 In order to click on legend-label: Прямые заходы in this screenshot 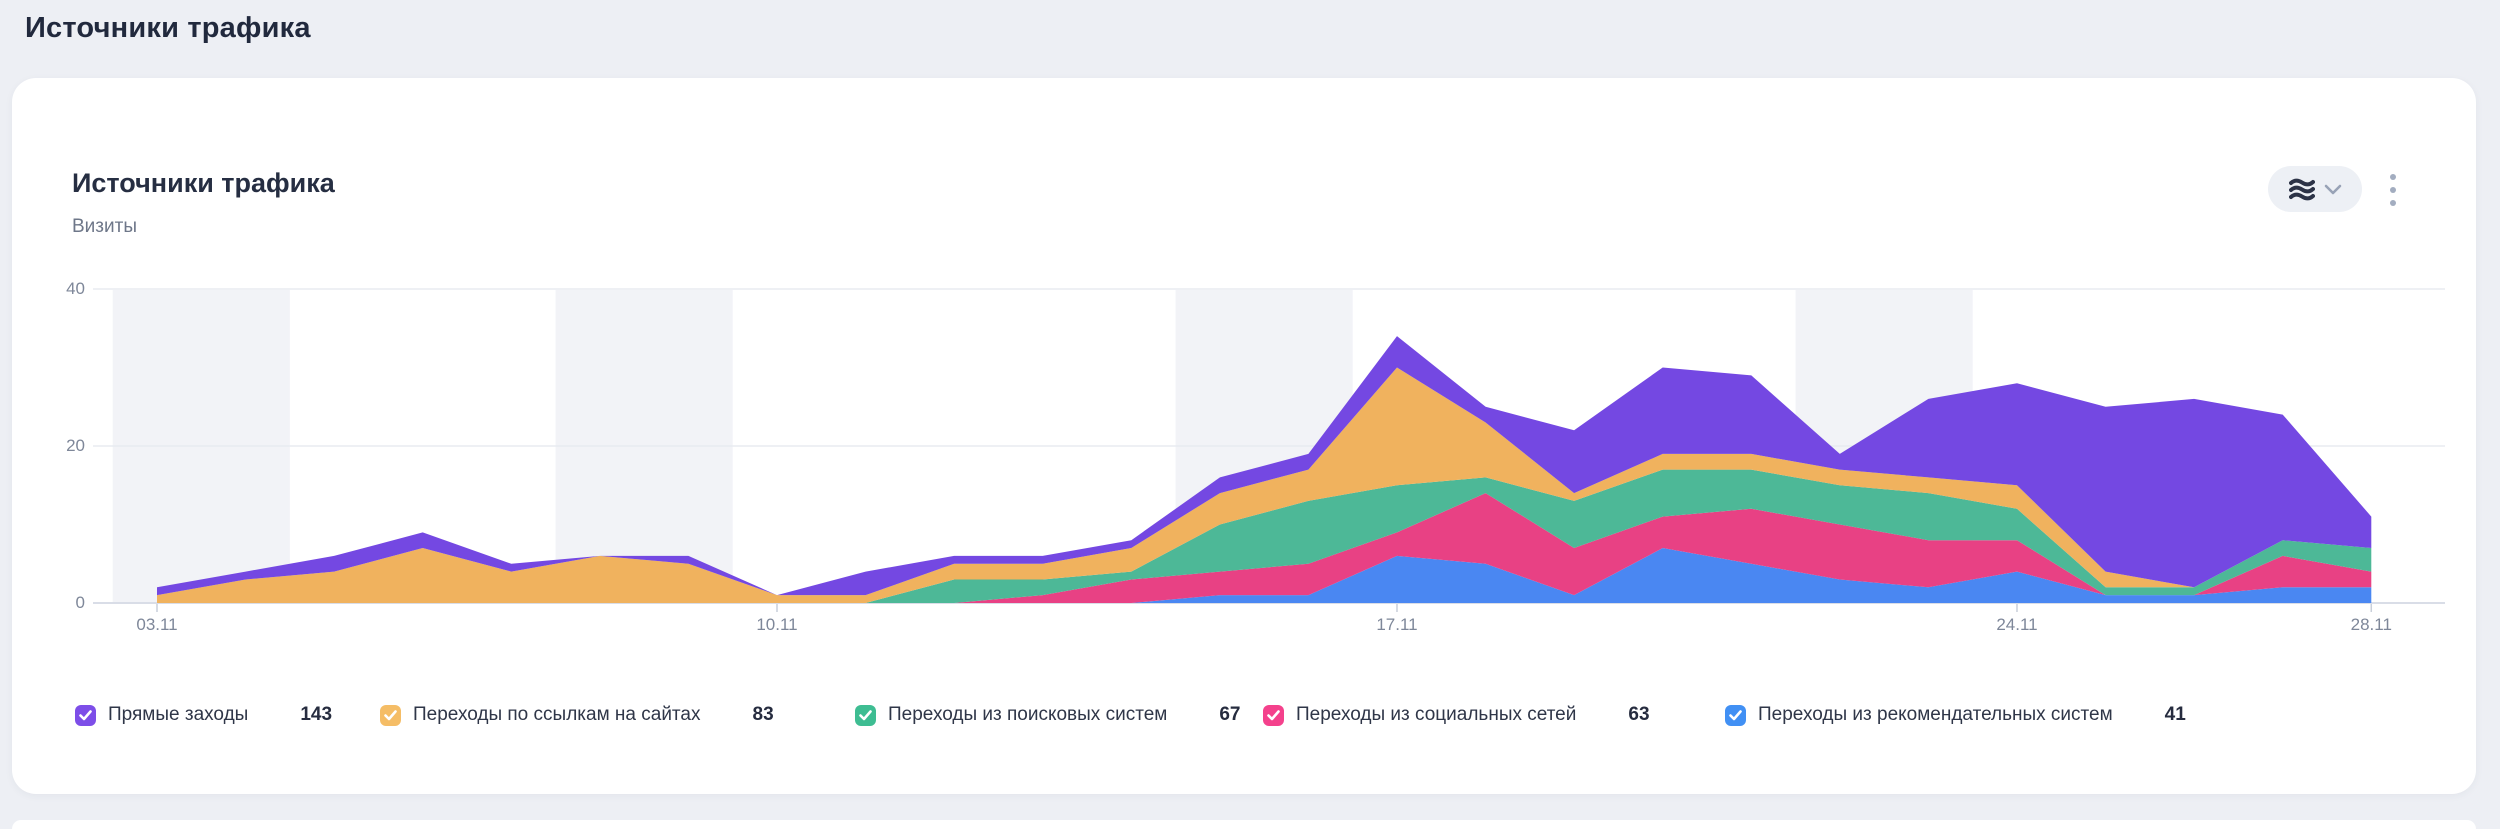, I will do `click(178, 714)`.